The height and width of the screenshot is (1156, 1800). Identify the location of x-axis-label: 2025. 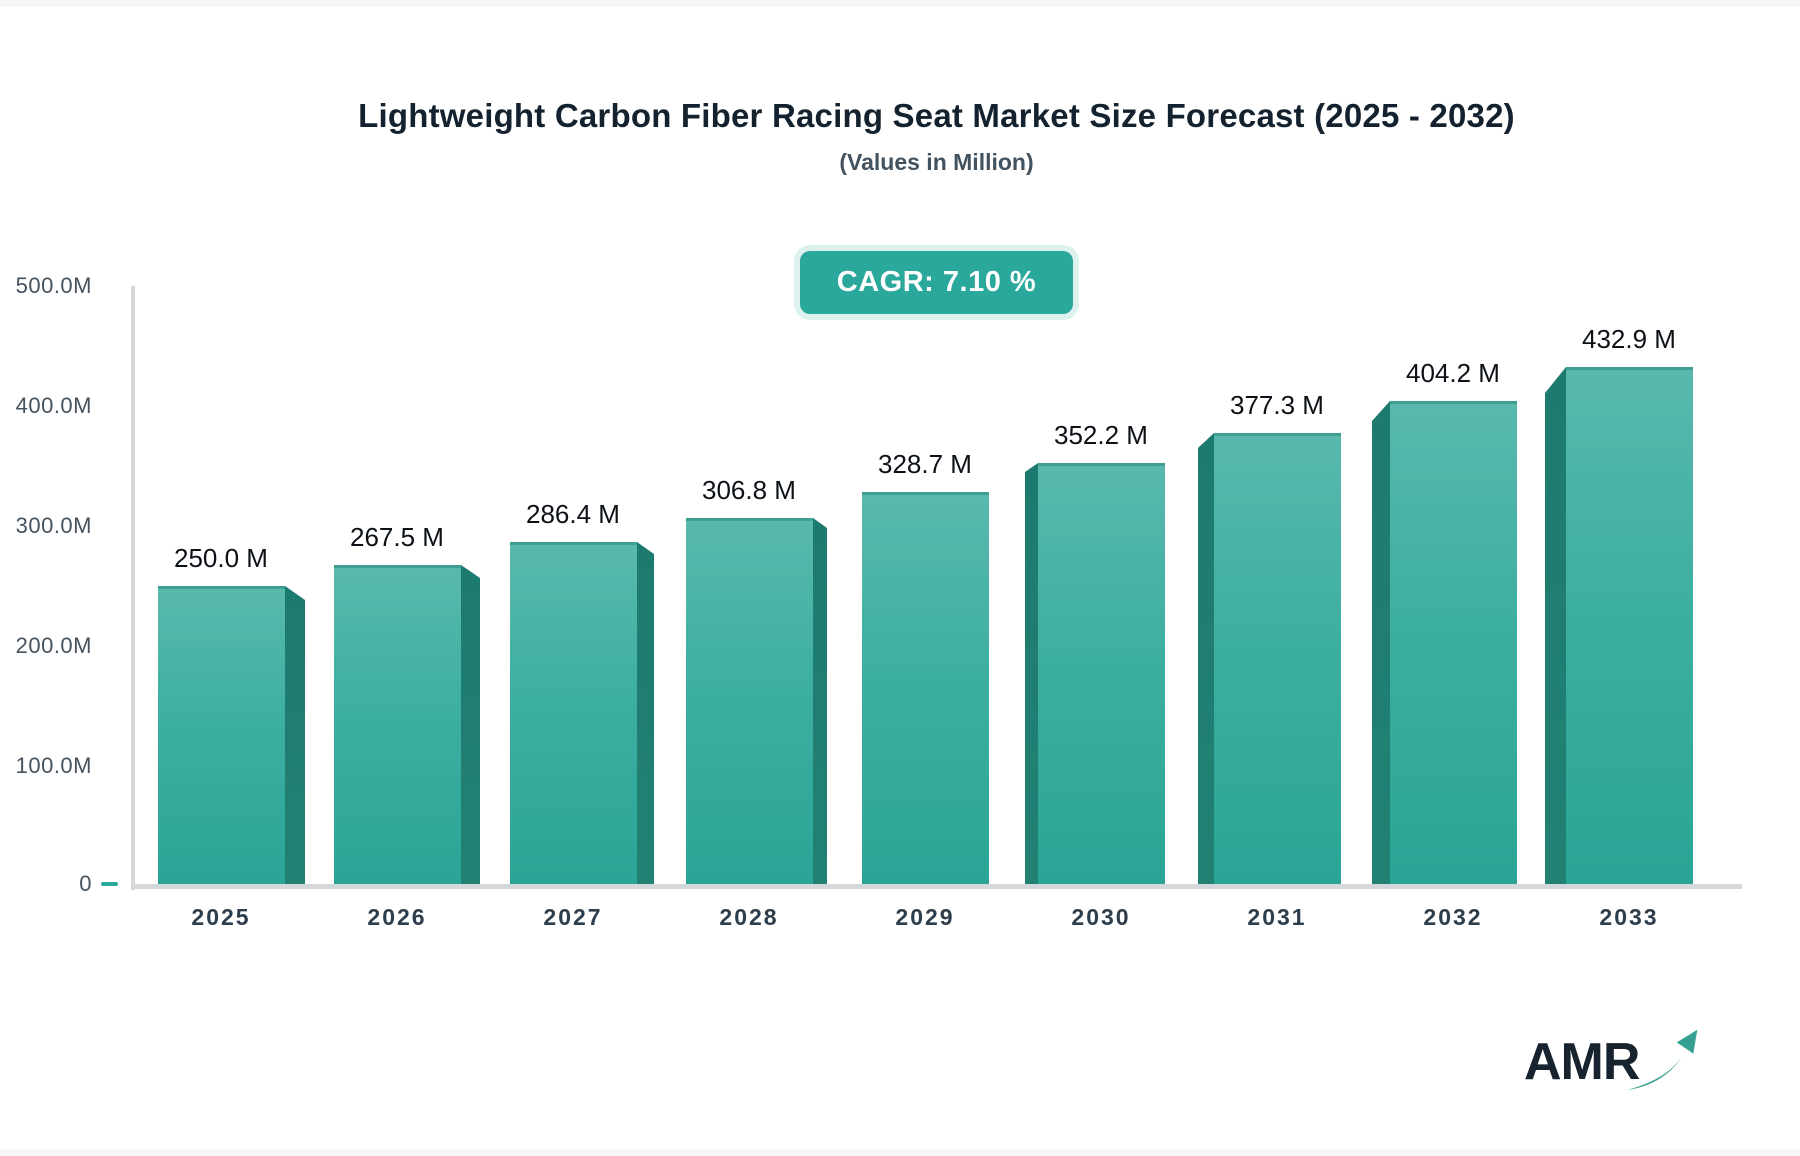
(221, 917).